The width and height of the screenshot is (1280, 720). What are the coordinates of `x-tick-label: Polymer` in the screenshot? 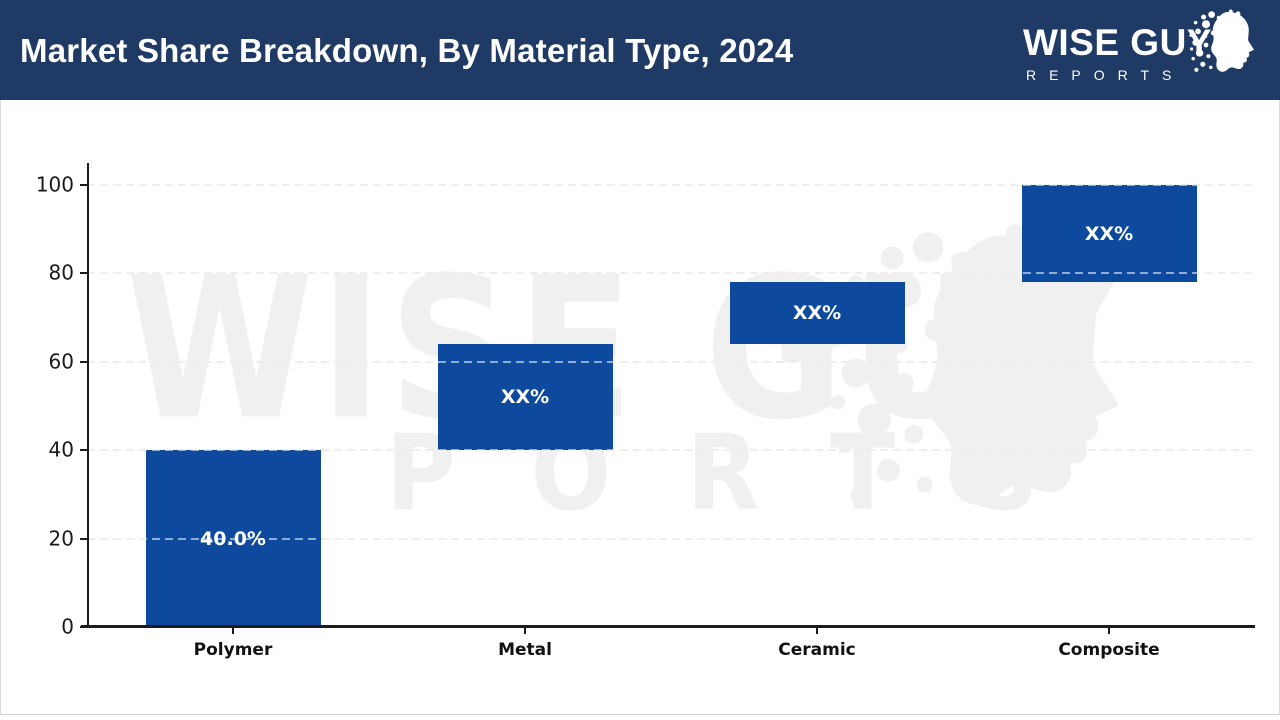 It's located at (233, 650).